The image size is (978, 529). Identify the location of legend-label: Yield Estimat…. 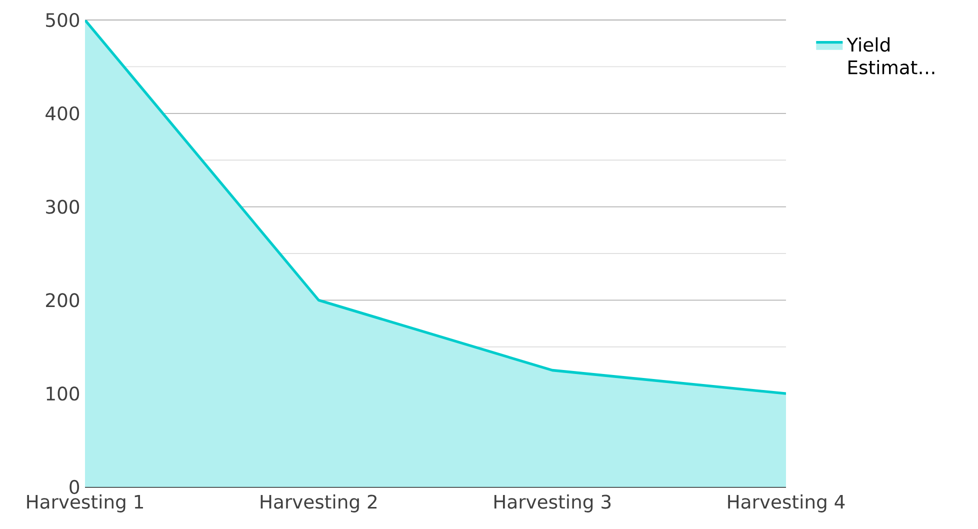
(890, 55).